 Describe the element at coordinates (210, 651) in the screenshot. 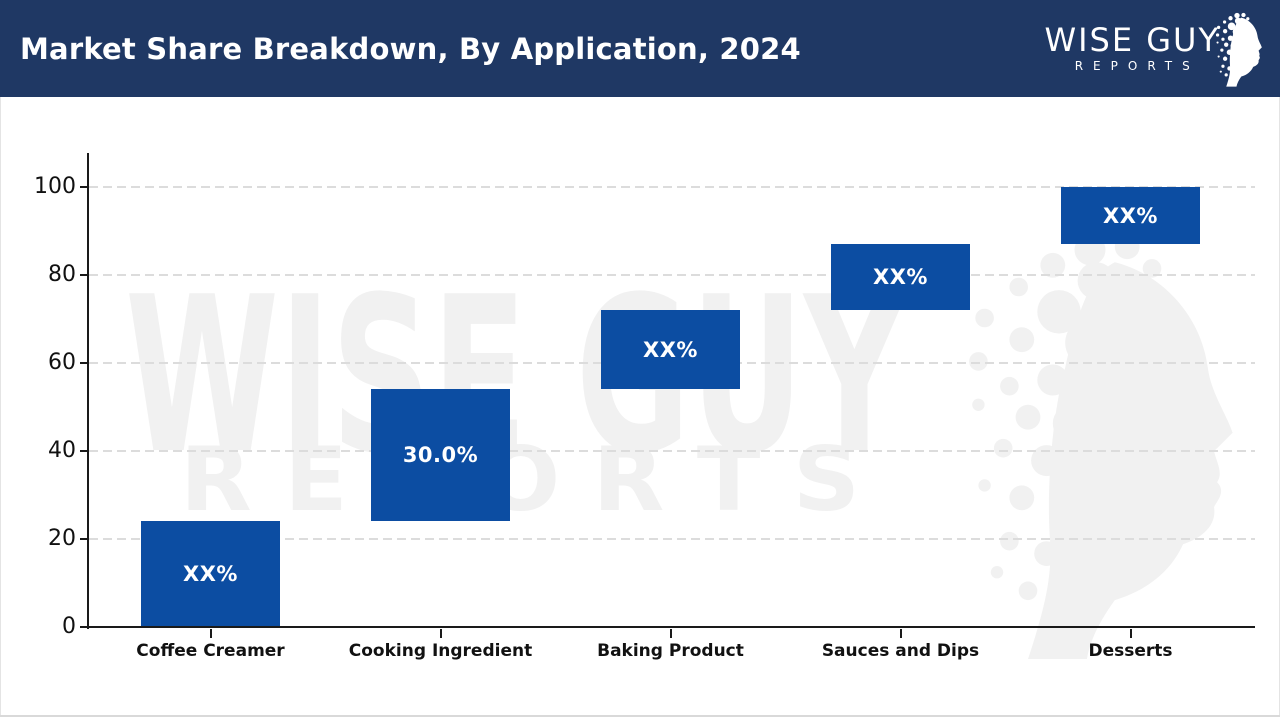

I see `x-category-label: Coffee Creamer` at that location.